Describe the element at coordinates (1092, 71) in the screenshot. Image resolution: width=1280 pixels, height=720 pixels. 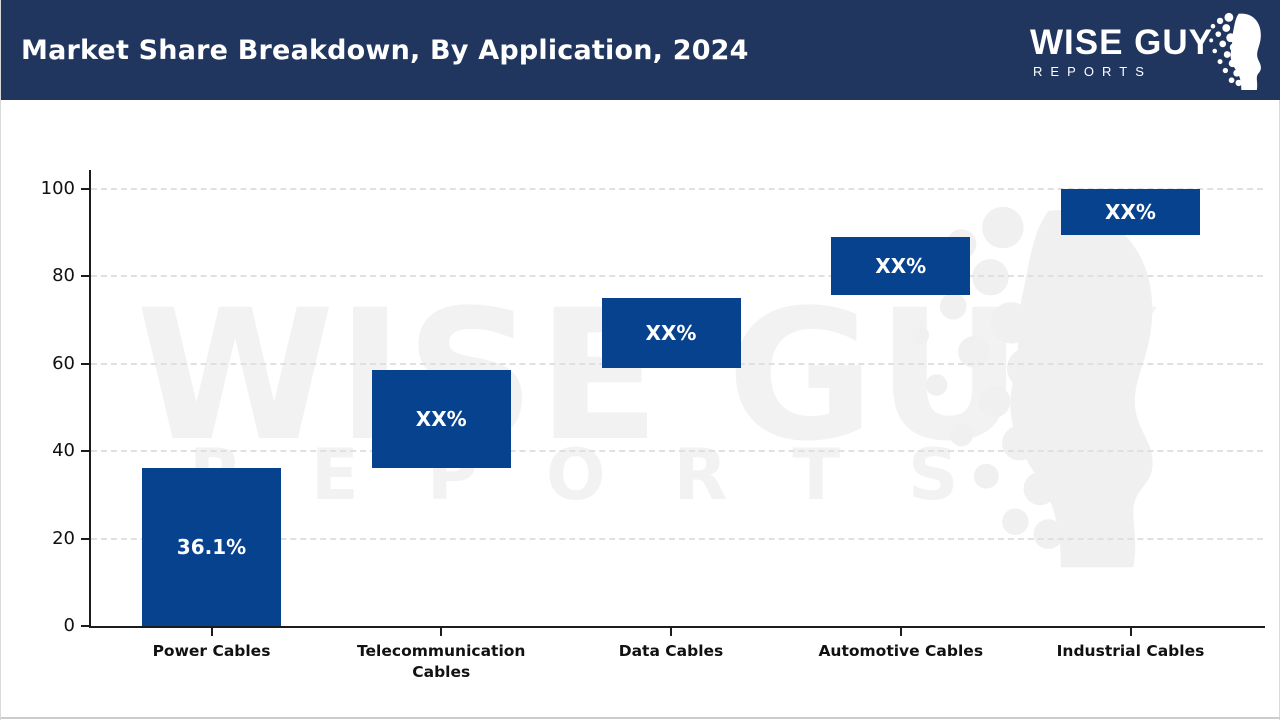
I see `brand-subtitle: REPORTS` at that location.